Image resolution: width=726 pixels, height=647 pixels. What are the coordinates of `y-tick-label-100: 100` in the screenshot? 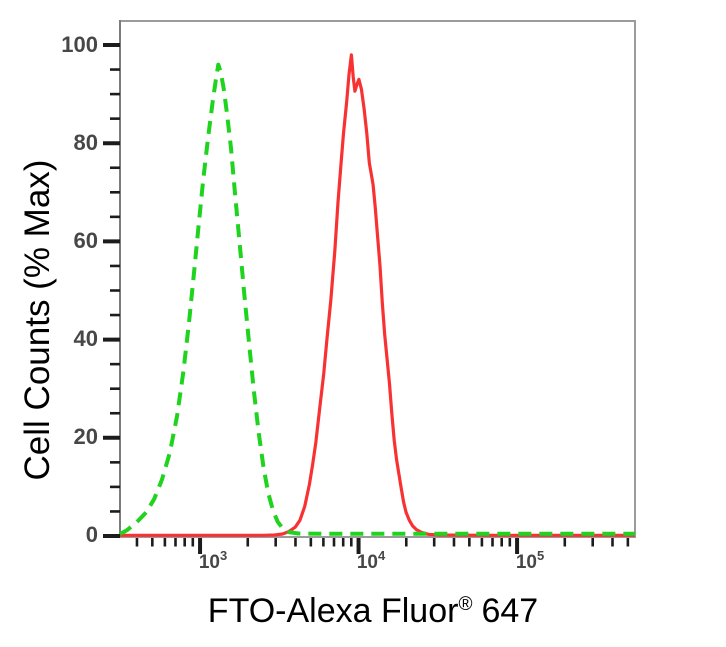 It's located at (79, 44).